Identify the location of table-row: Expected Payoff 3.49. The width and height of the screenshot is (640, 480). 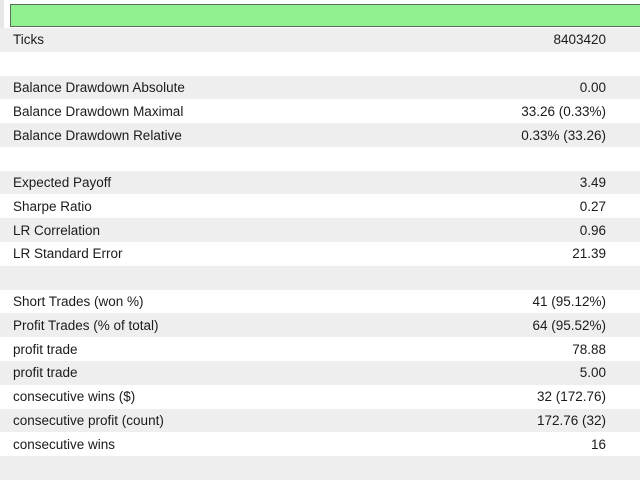
(320, 182).